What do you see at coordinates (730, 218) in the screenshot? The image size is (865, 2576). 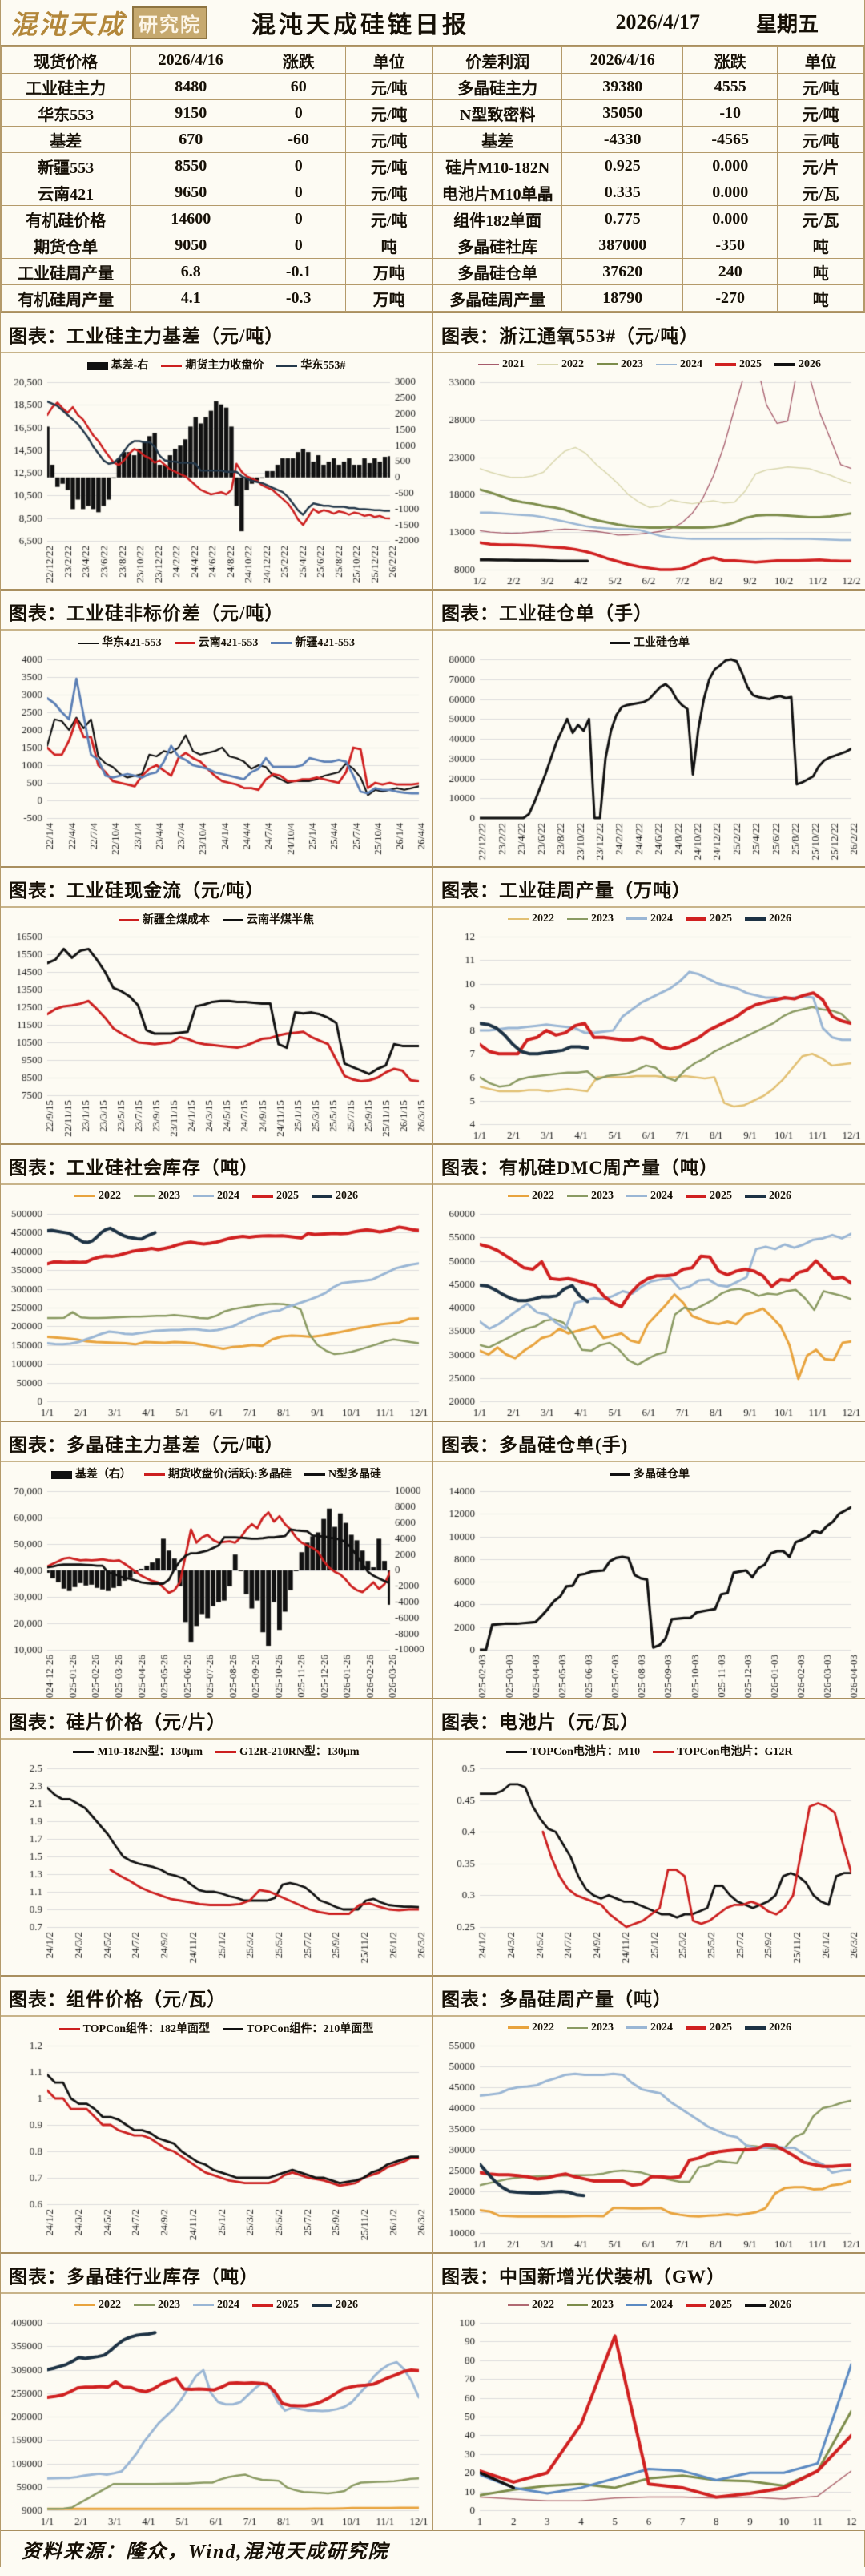 I see `table-cell: 0.000` at bounding box center [730, 218].